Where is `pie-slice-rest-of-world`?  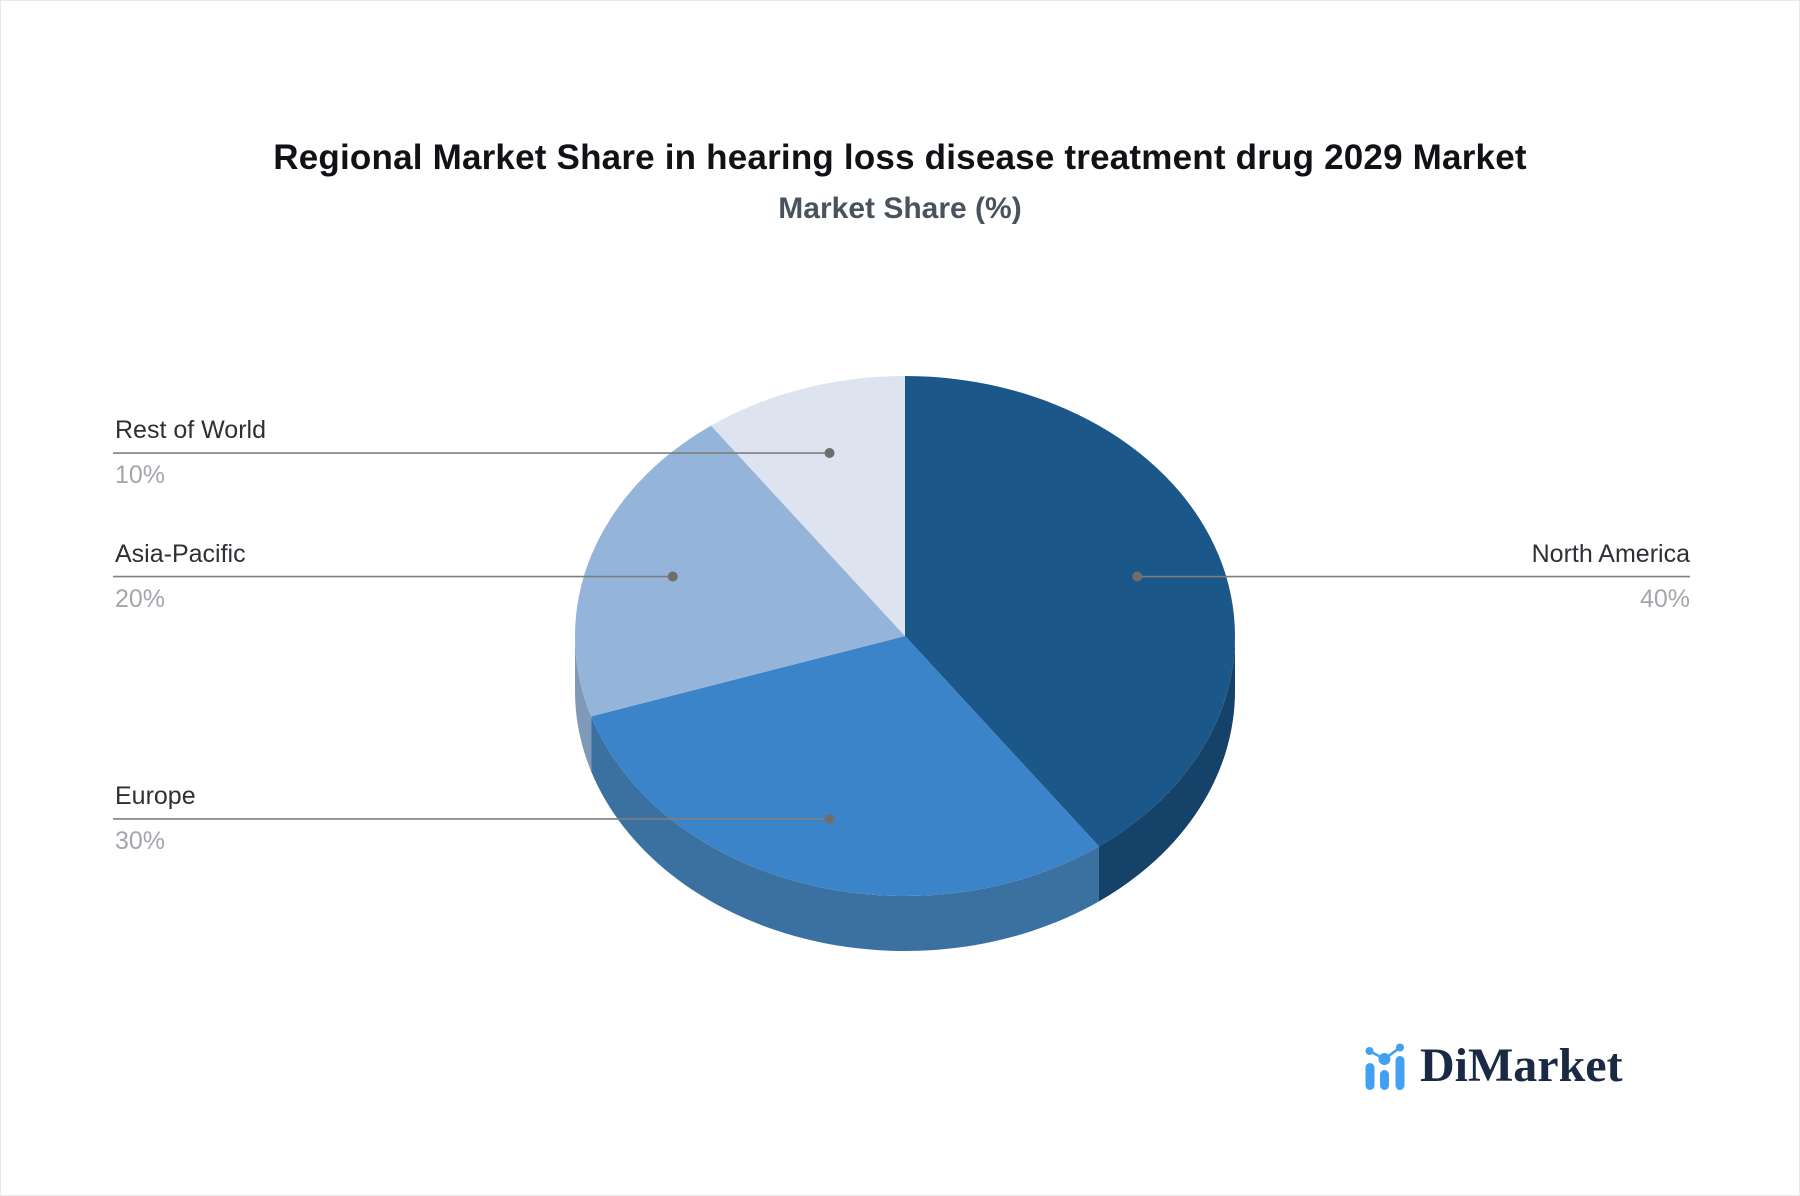
pie-slice-rest-of-world is located at coordinates (808, 506).